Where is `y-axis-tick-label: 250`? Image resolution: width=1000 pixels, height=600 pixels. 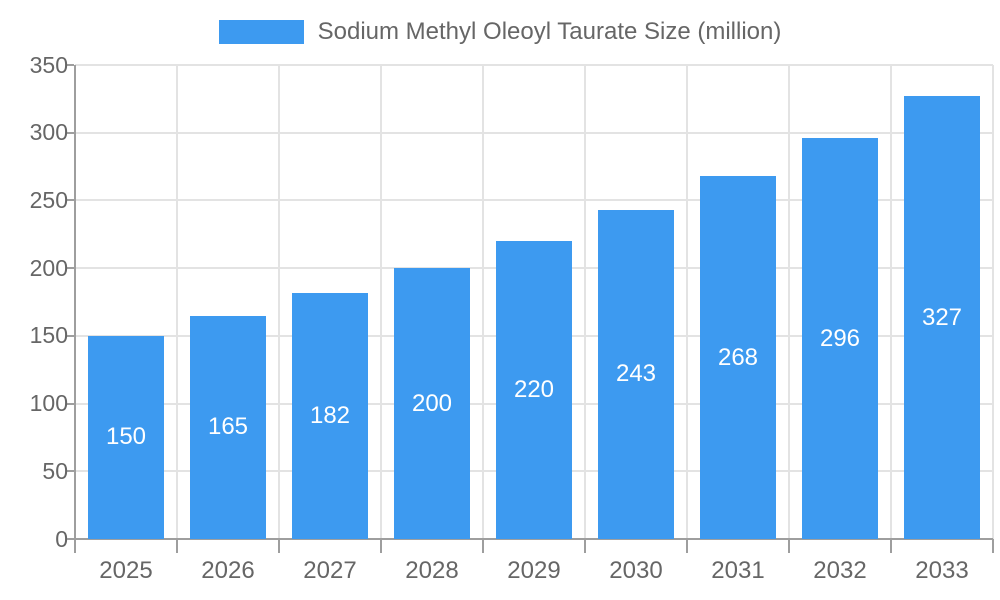 y-axis-tick-label: 250 is located at coordinates (48, 199).